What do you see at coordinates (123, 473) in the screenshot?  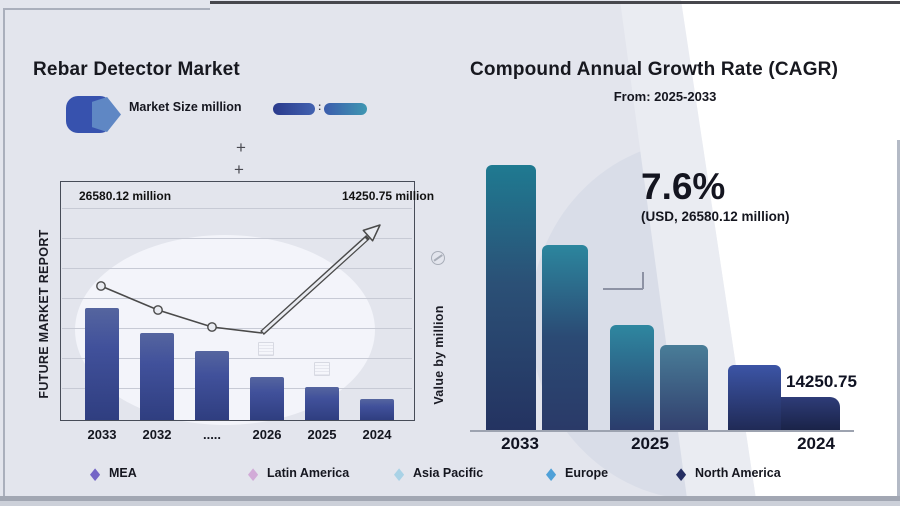 I see `legend-label: MEA` at bounding box center [123, 473].